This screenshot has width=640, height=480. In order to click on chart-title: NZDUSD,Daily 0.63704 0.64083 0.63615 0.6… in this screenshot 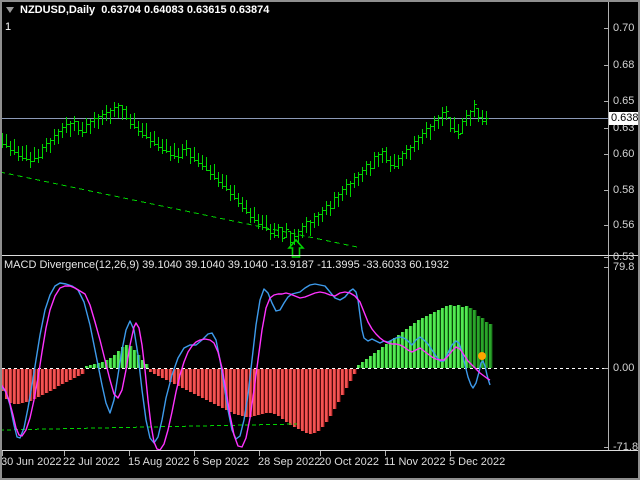, I will do `click(137, 10)`.